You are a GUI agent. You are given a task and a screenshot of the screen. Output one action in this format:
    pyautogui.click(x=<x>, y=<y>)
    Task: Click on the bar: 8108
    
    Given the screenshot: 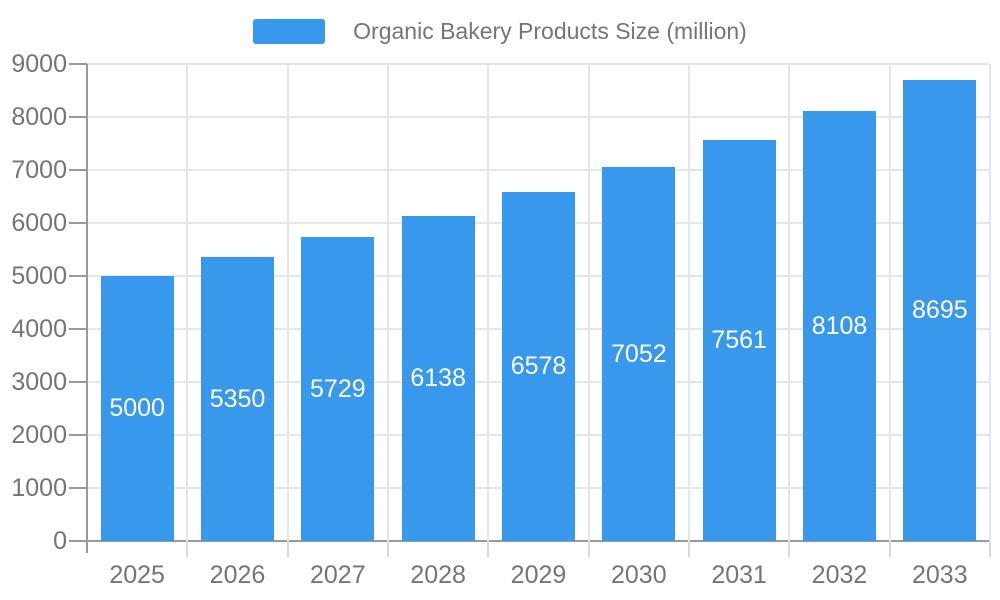 What is the action you would take?
    pyautogui.click(x=839, y=326)
    